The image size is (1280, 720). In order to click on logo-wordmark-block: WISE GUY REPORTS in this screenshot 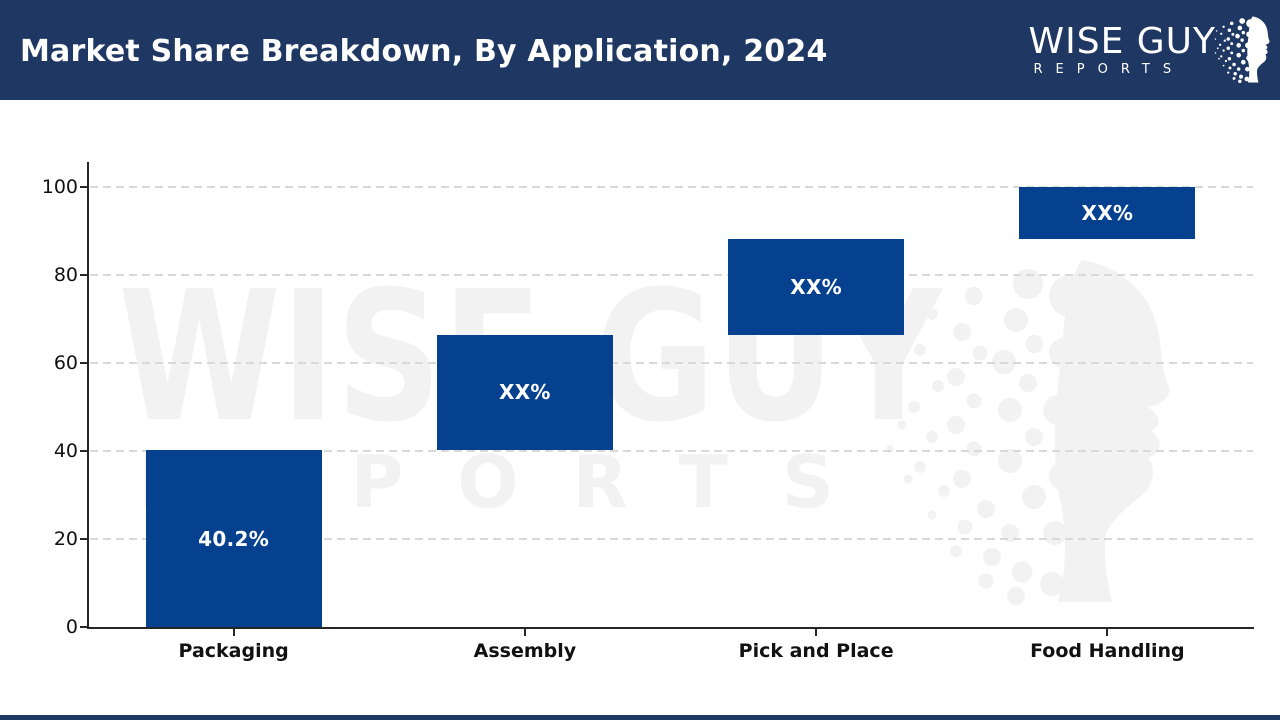, I will do `click(1123, 50)`.